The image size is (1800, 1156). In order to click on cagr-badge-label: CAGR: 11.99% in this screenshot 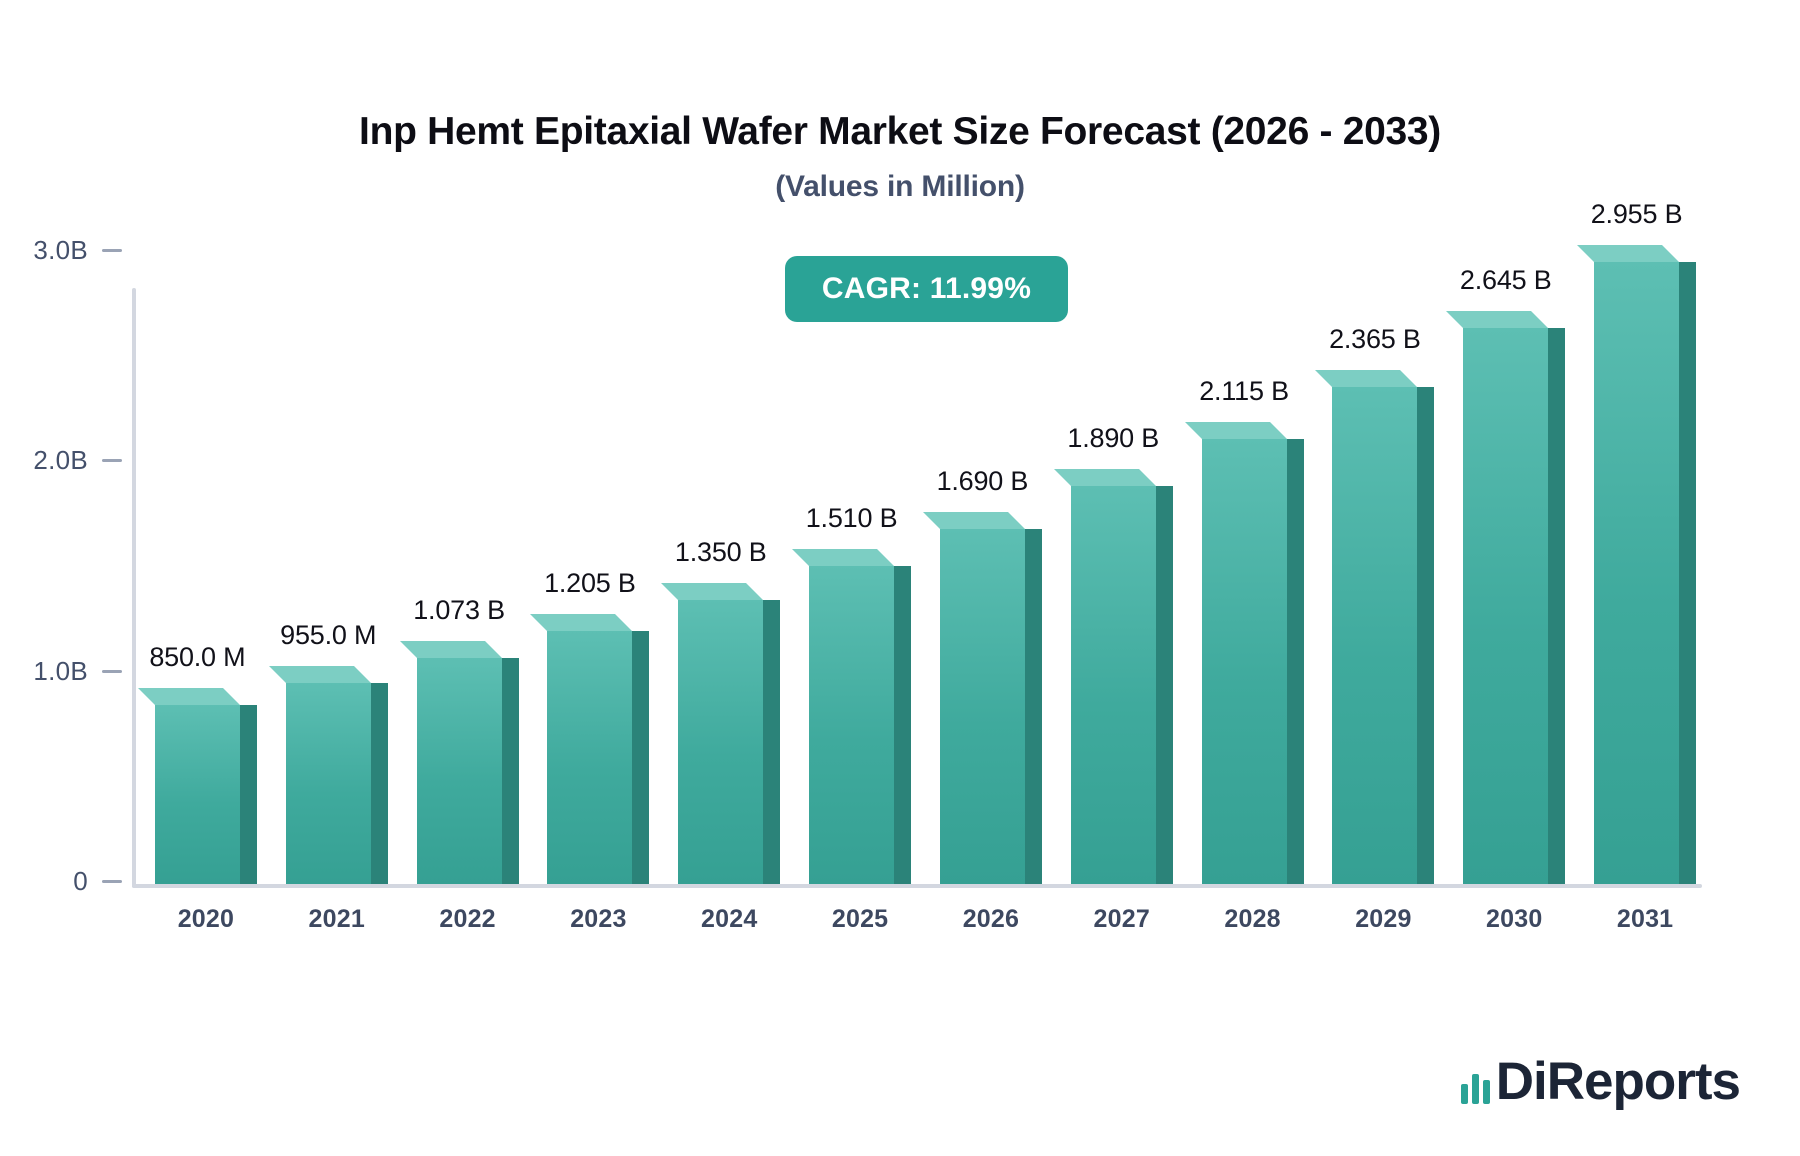, I will do `click(926, 288)`.